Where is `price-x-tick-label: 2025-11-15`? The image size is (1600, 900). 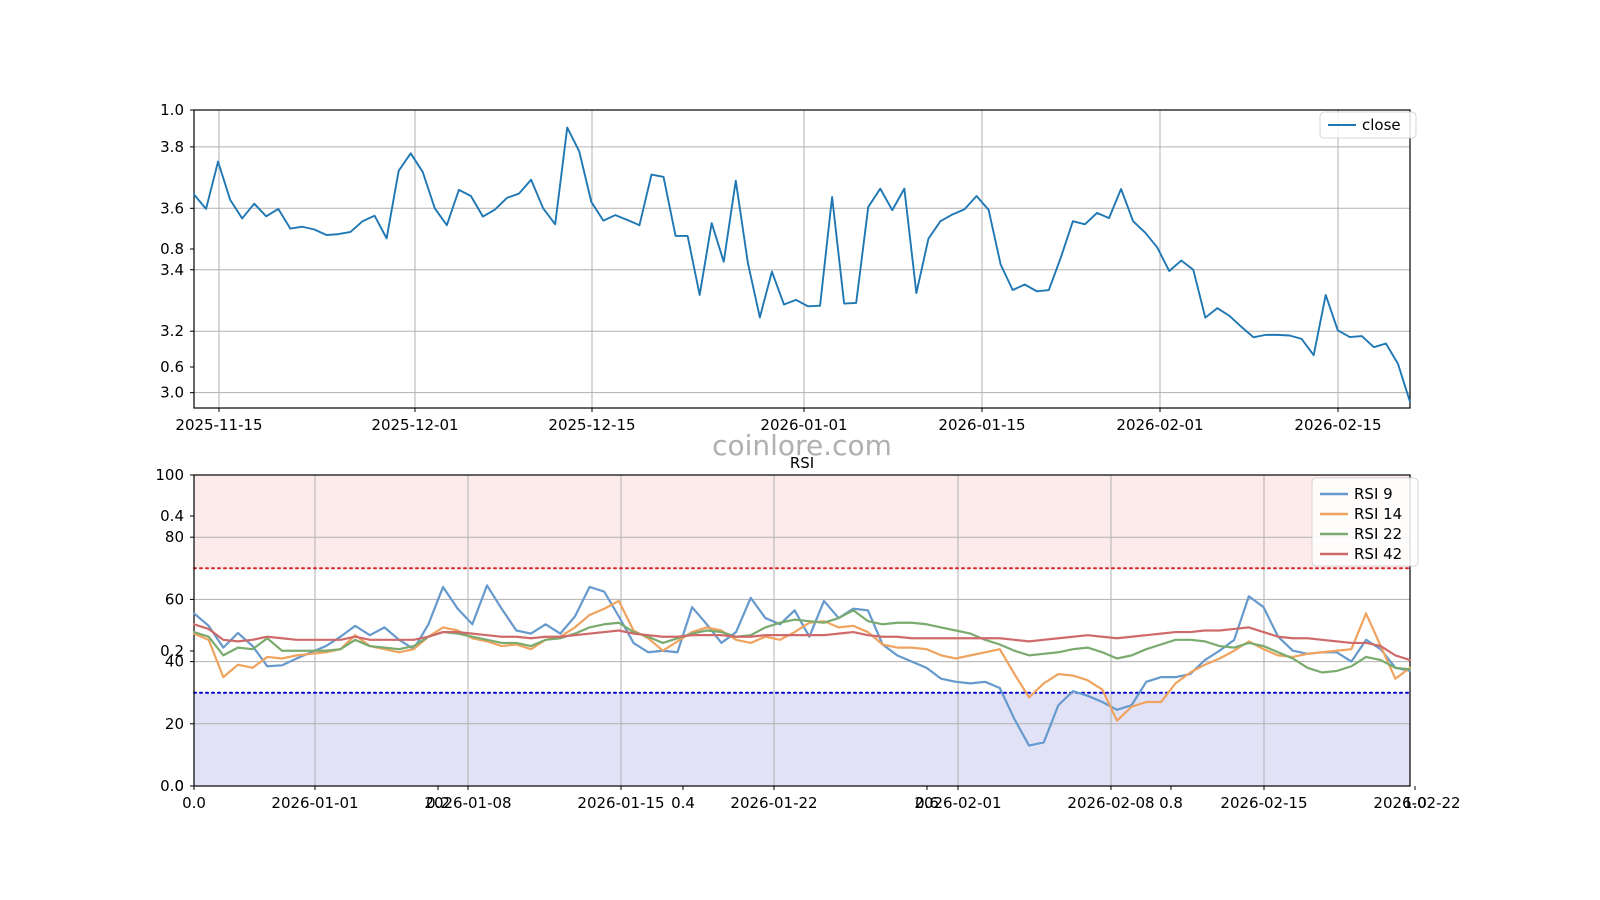 price-x-tick-label: 2025-11-15 is located at coordinates (218, 425).